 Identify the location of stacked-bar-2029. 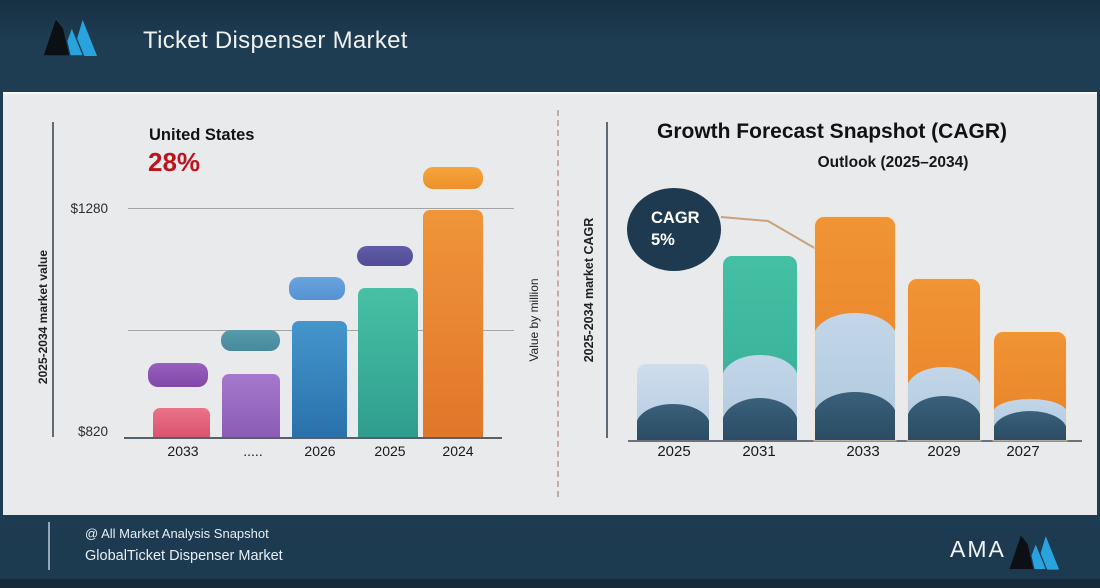
(944, 359).